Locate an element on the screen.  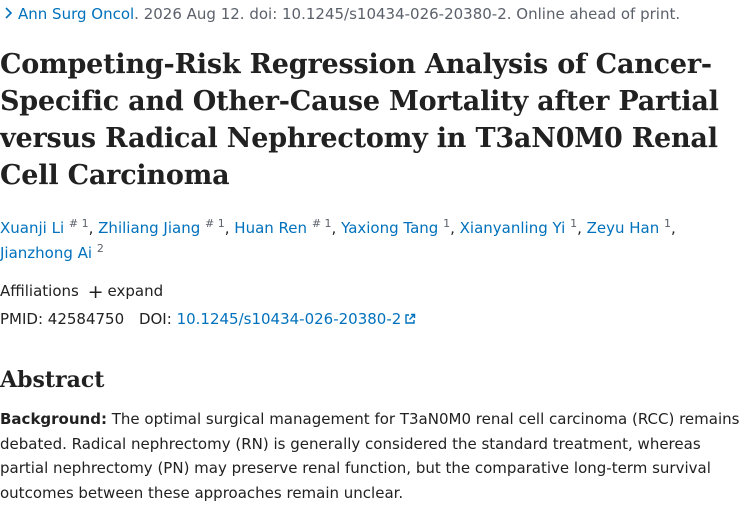
affiliations-row: Affiliations + expand is located at coordinates (81, 291).